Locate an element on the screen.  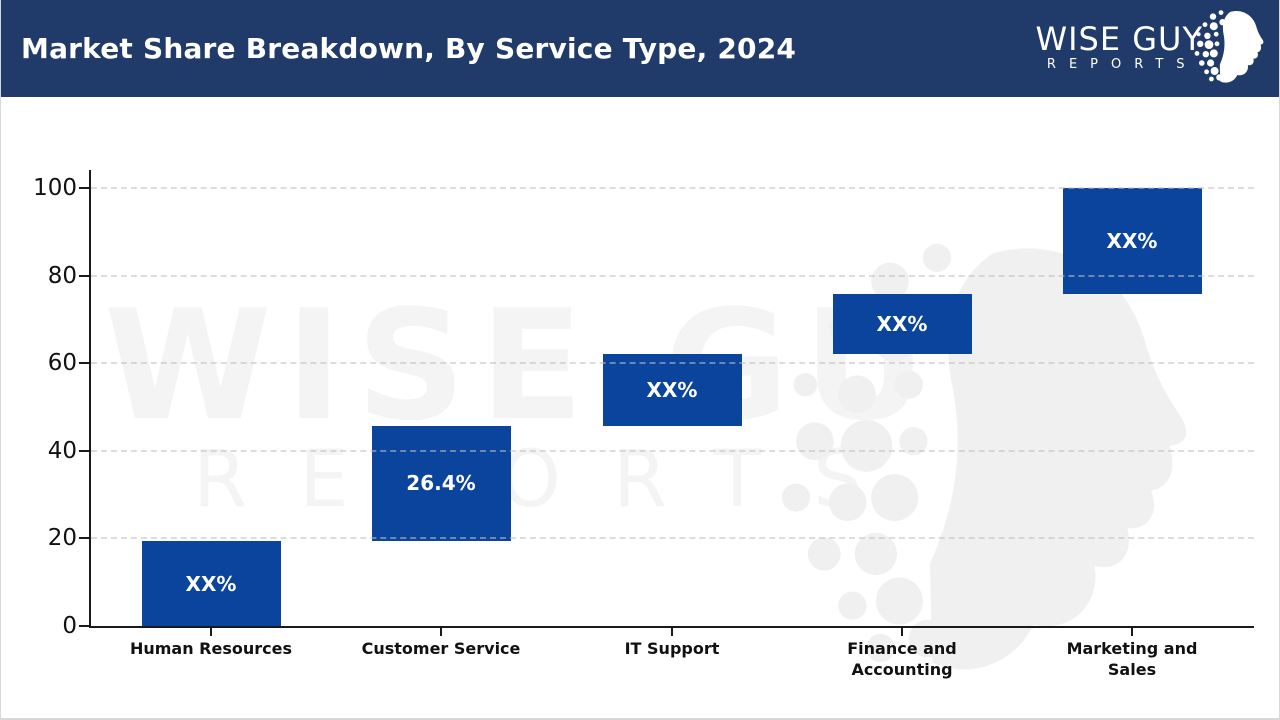
logo-text: WISE GUY REPORTS is located at coordinates (1119, 47).